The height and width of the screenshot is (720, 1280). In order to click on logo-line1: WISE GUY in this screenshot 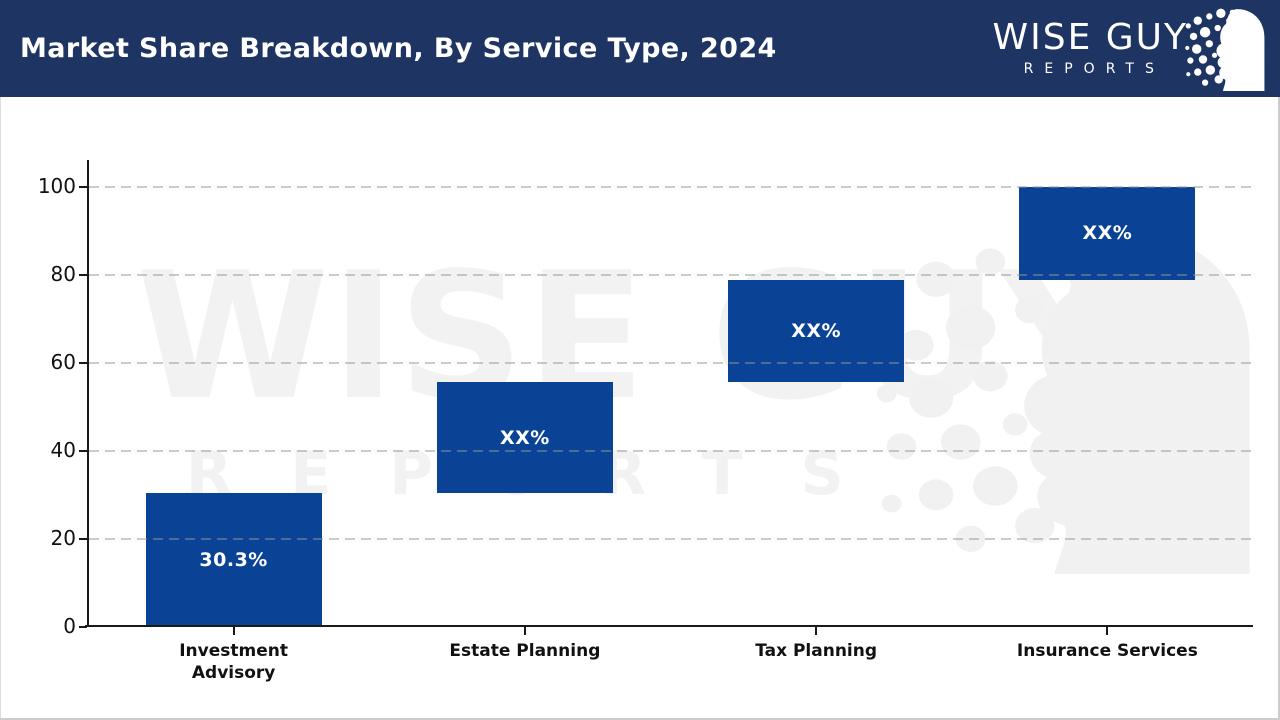, I will do `click(1090, 37)`.